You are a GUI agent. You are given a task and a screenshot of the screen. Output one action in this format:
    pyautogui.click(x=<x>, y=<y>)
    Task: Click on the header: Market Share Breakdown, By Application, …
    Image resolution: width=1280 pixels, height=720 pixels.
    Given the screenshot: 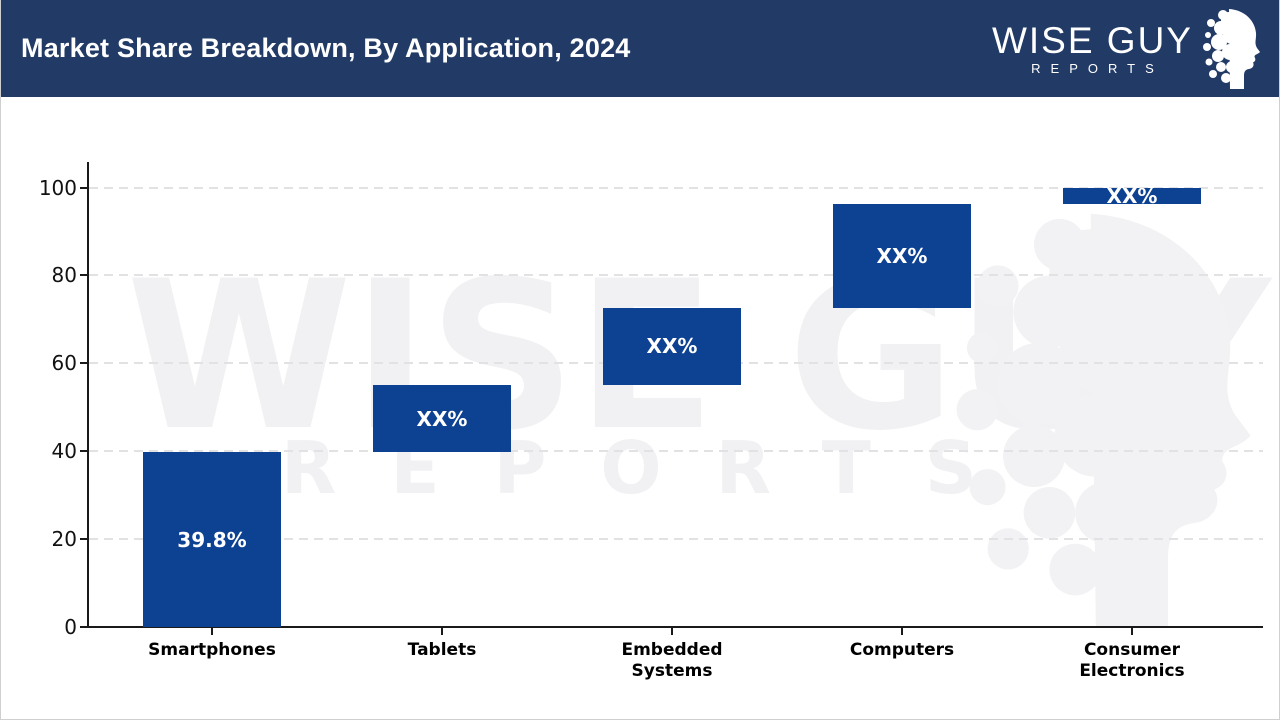 What is the action you would take?
    pyautogui.click(x=640, y=48)
    